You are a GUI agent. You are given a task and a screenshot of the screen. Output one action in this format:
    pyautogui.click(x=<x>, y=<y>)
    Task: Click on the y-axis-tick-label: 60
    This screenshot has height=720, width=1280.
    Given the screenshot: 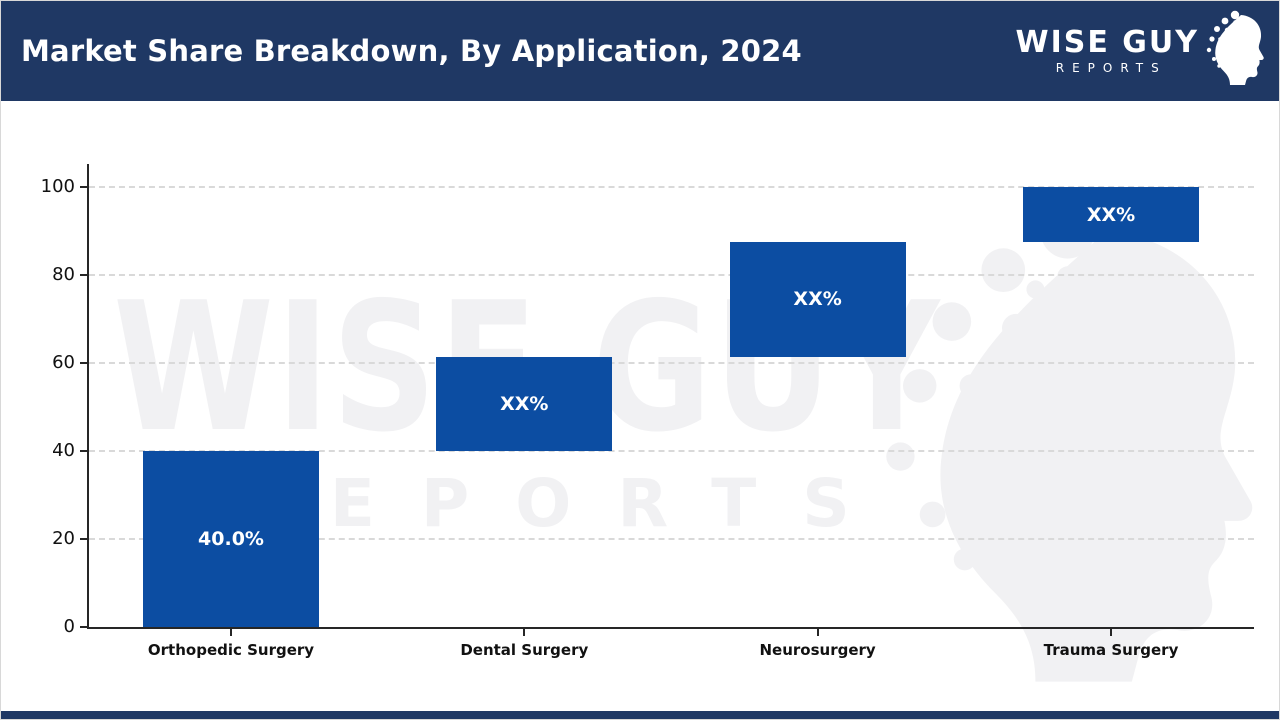 What is the action you would take?
    pyautogui.click(x=63, y=362)
    